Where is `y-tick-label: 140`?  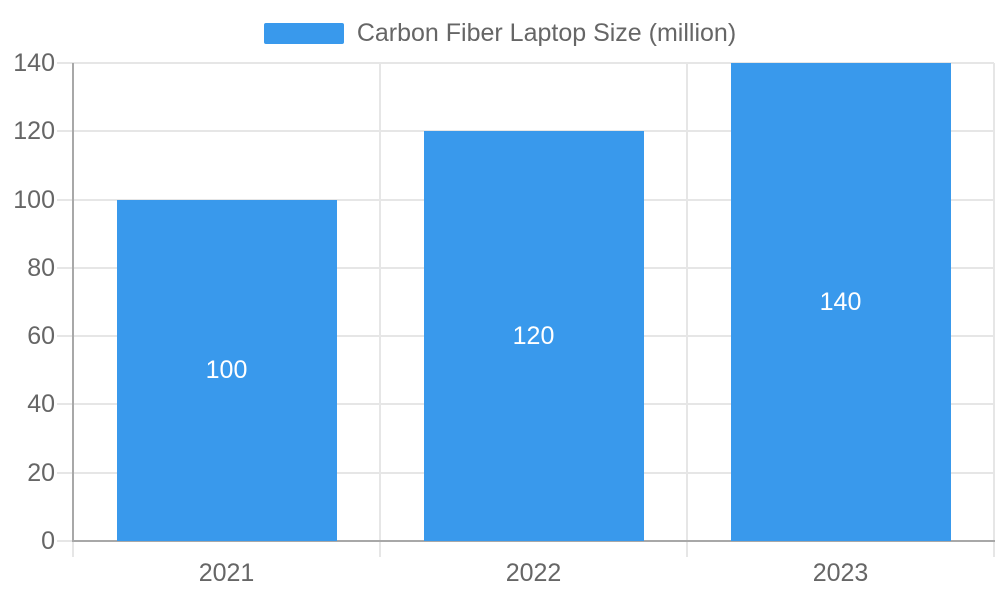
y-tick-label: 140 is located at coordinates (34, 63).